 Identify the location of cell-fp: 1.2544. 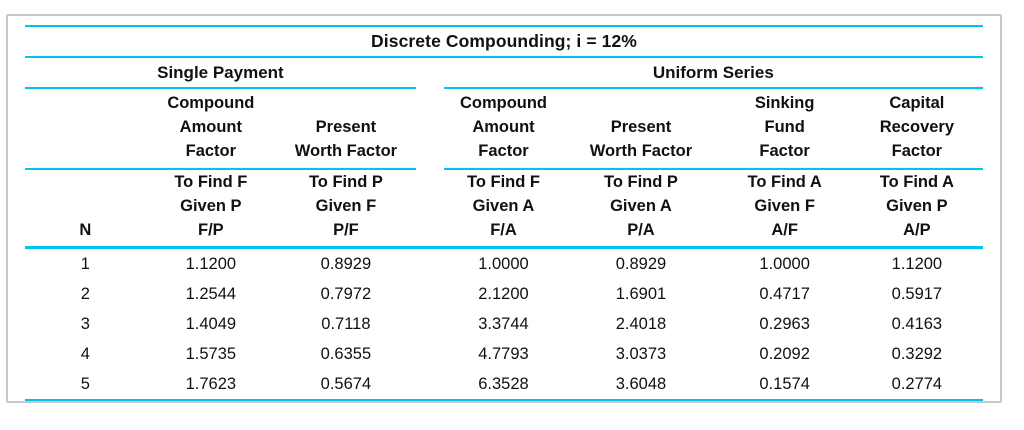
(211, 293).